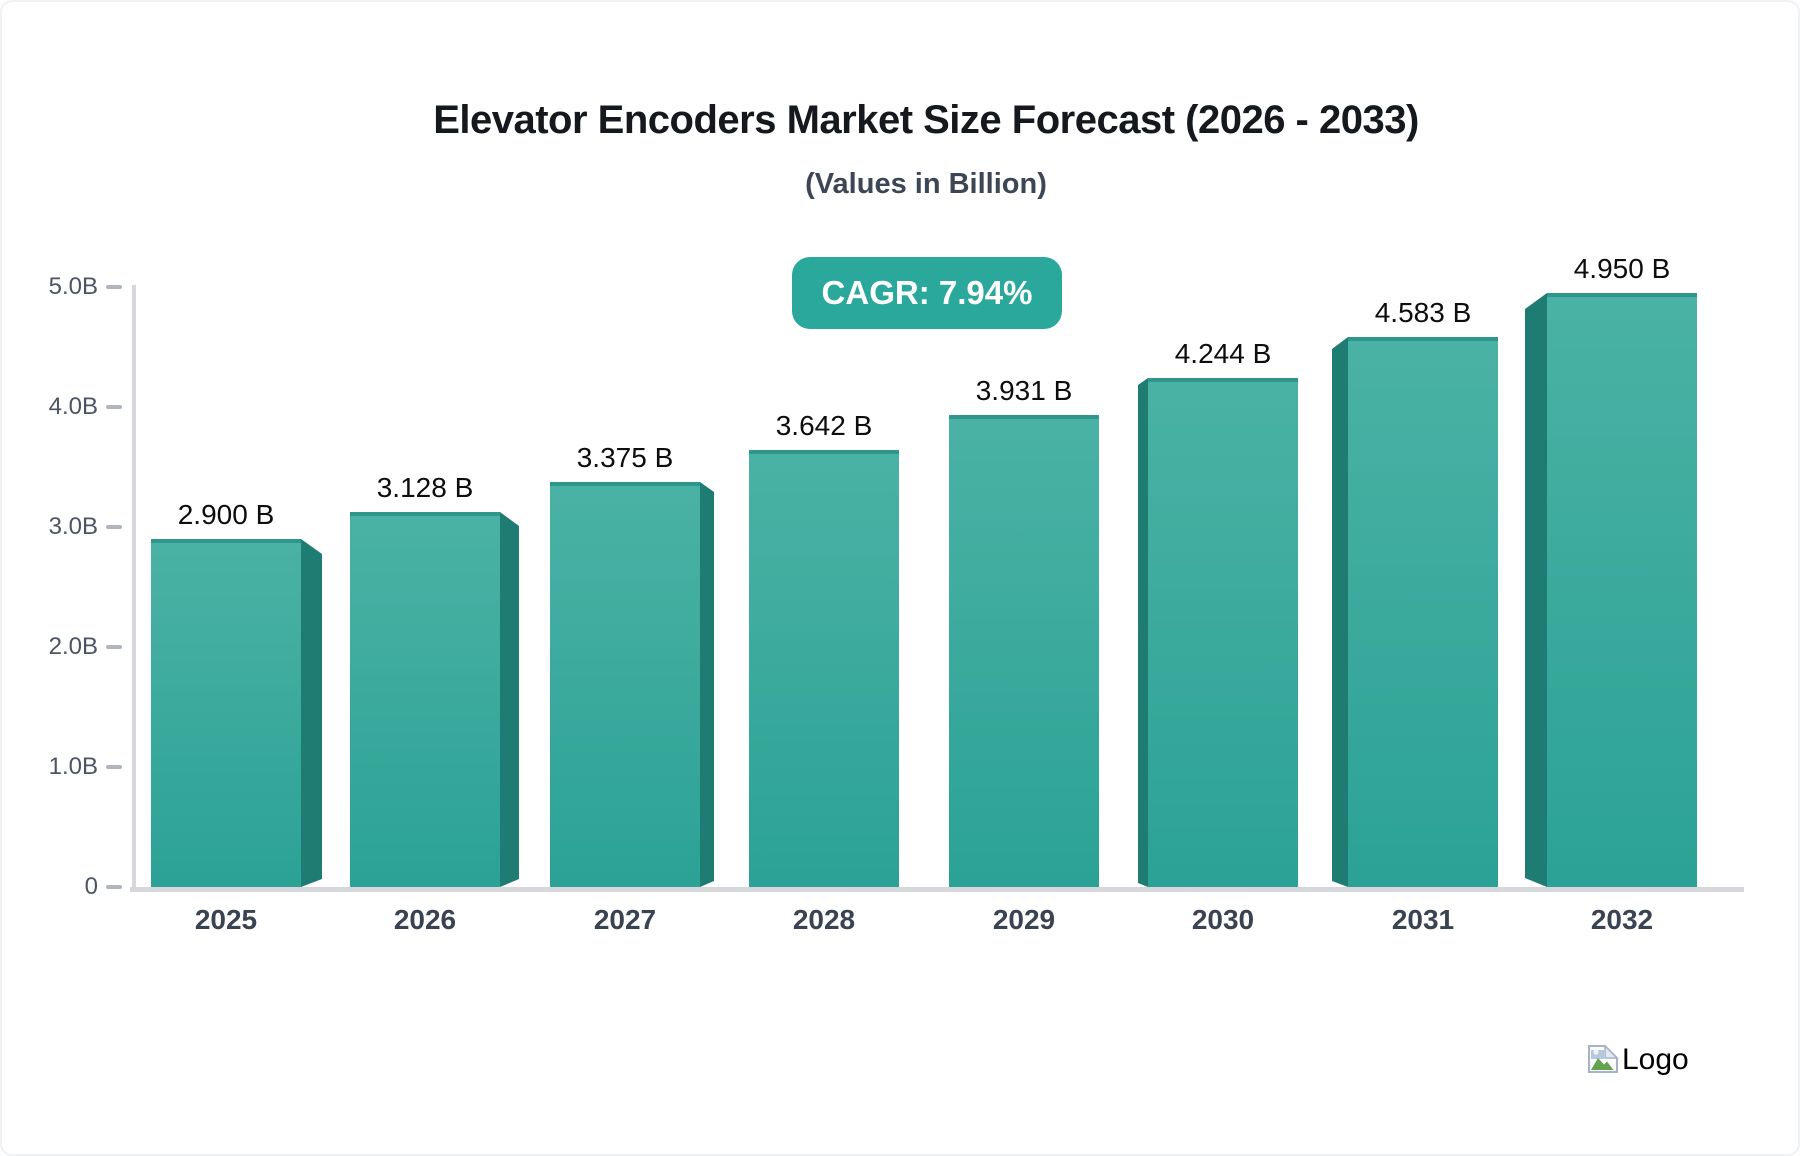 This screenshot has width=1800, height=1156. Describe the element at coordinates (509, 699) in the screenshot. I see `bar-side-2026` at that location.